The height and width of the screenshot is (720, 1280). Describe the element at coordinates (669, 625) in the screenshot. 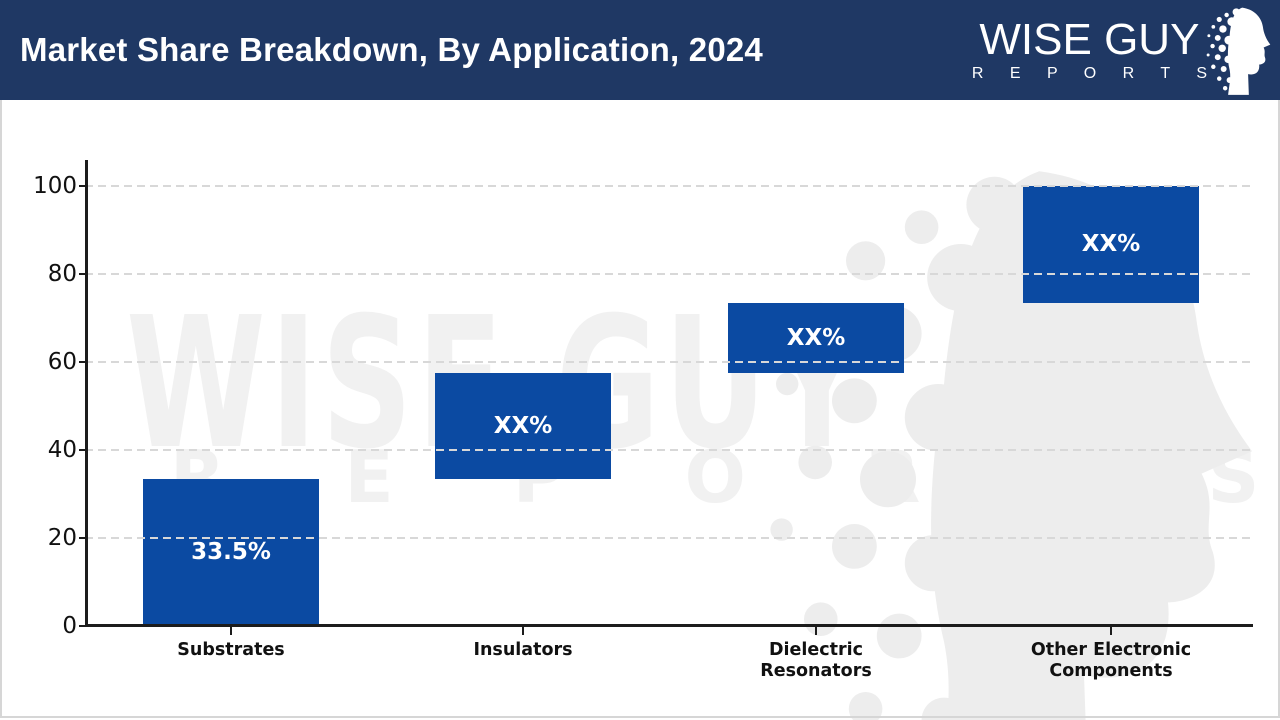

I see `x-axis-line` at that location.